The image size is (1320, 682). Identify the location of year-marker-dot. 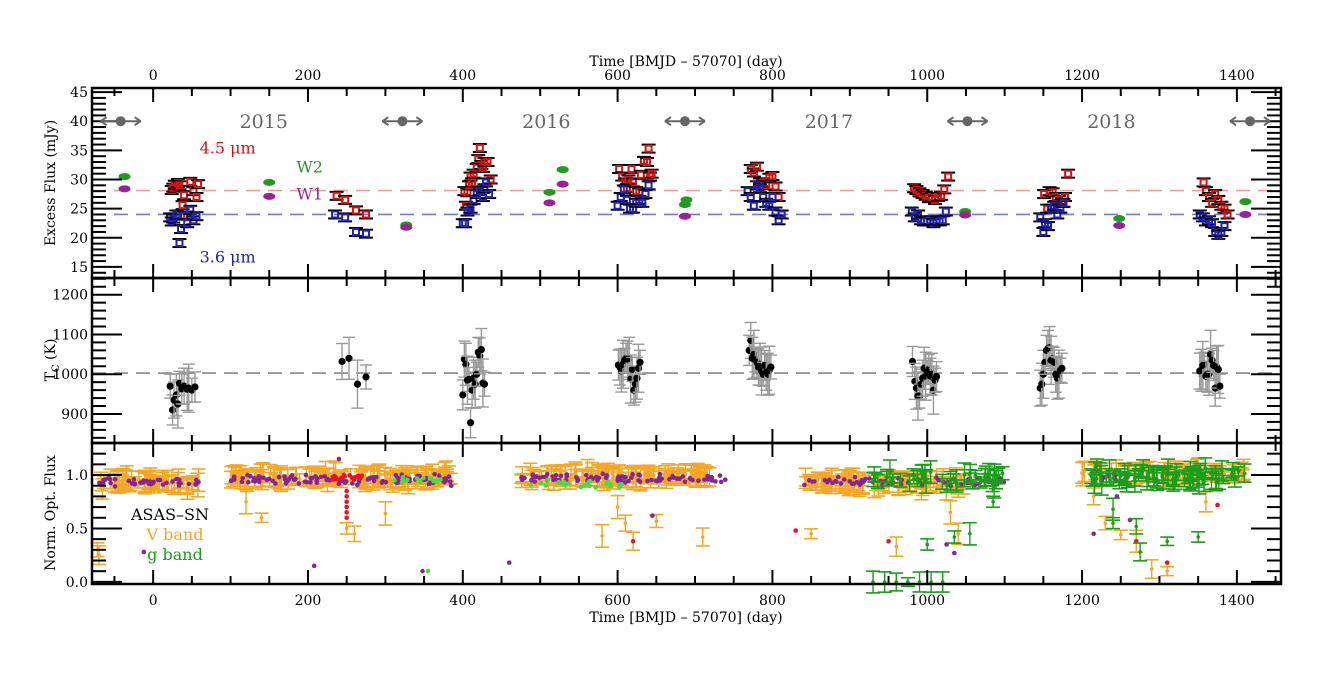
(967, 121).